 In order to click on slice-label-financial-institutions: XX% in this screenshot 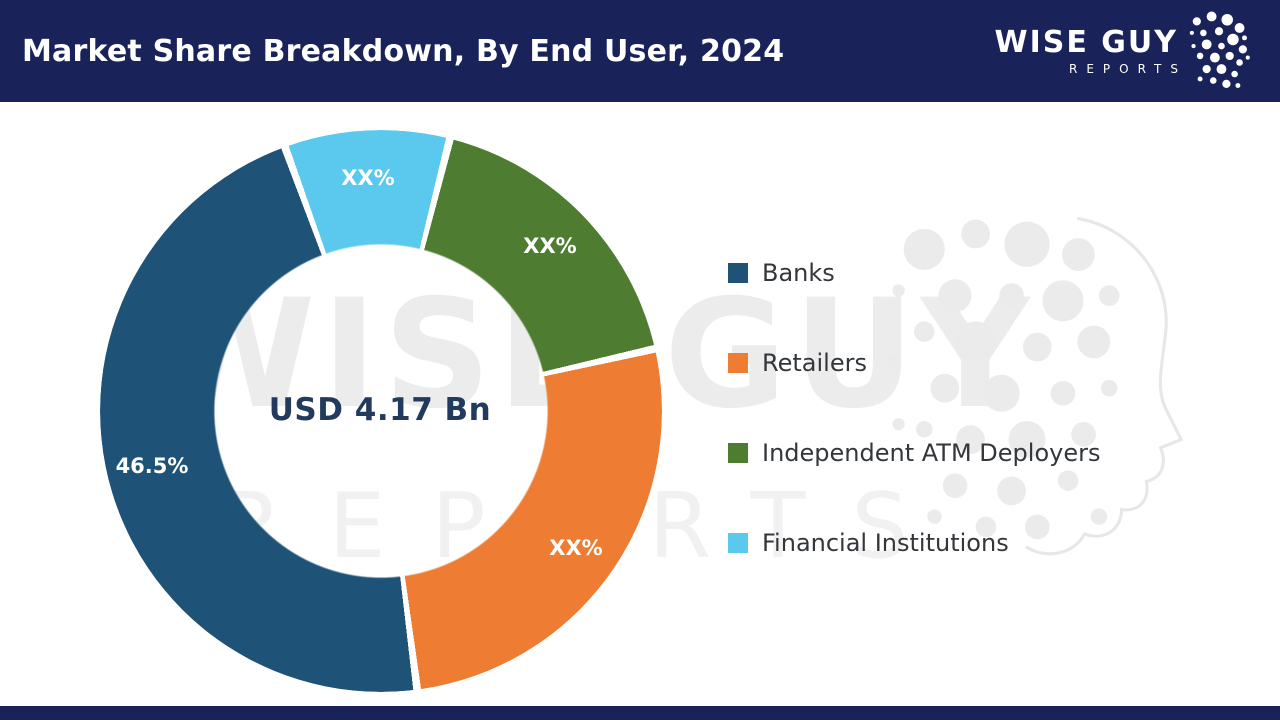, I will do `click(368, 178)`.